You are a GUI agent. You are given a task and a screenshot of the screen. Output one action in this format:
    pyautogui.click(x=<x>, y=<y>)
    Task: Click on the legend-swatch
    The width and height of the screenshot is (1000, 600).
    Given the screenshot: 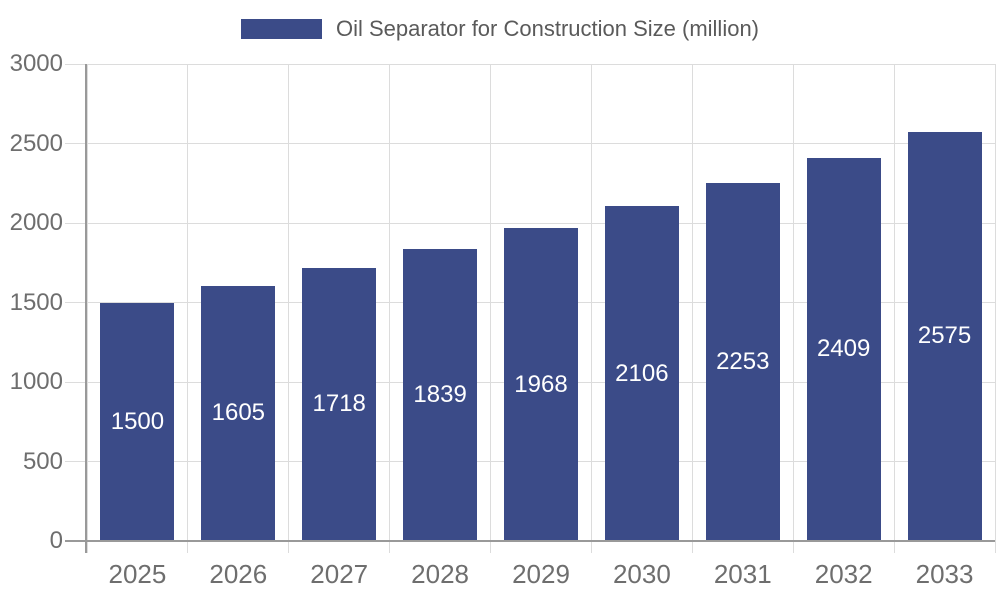 What is the action you would take?
    pyautogui.click(x=281, y=29)
    